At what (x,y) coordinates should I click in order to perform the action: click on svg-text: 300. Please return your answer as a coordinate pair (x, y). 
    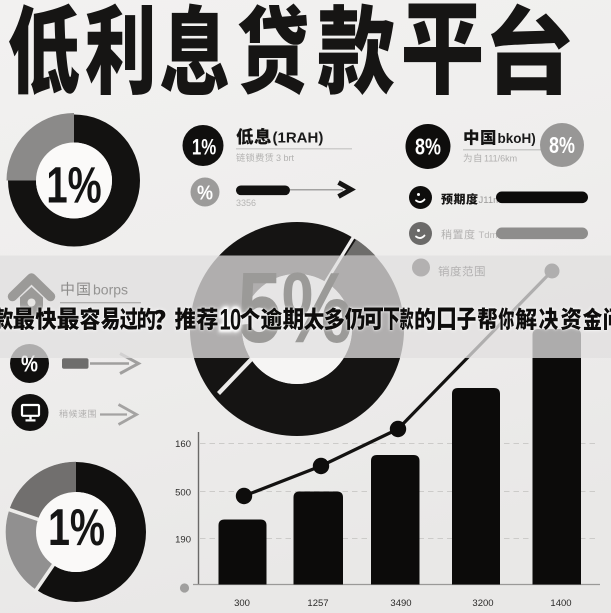
    Looking at the image, I should click on (242, 603).